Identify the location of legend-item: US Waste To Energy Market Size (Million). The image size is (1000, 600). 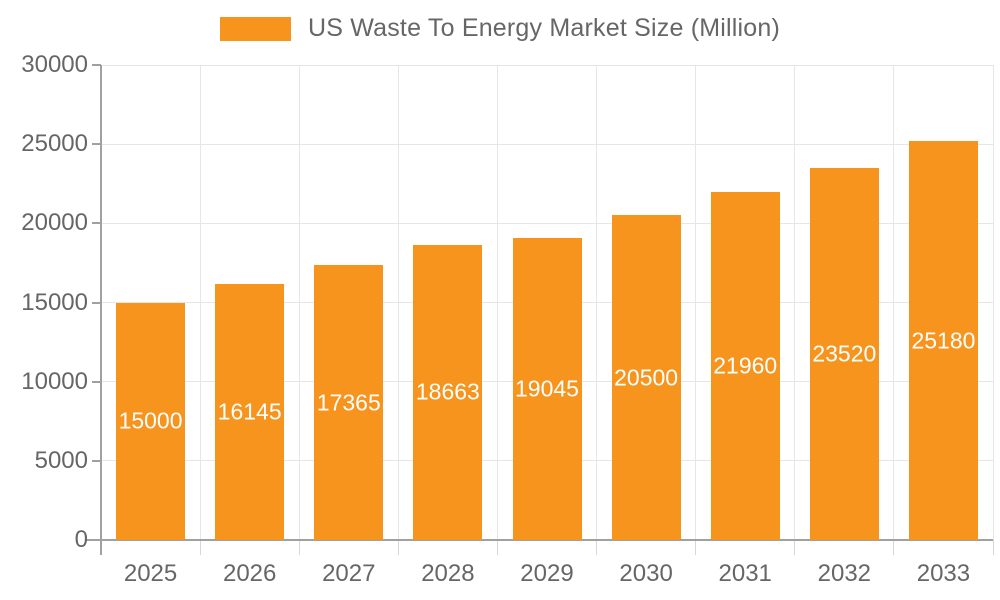
(500, 28).